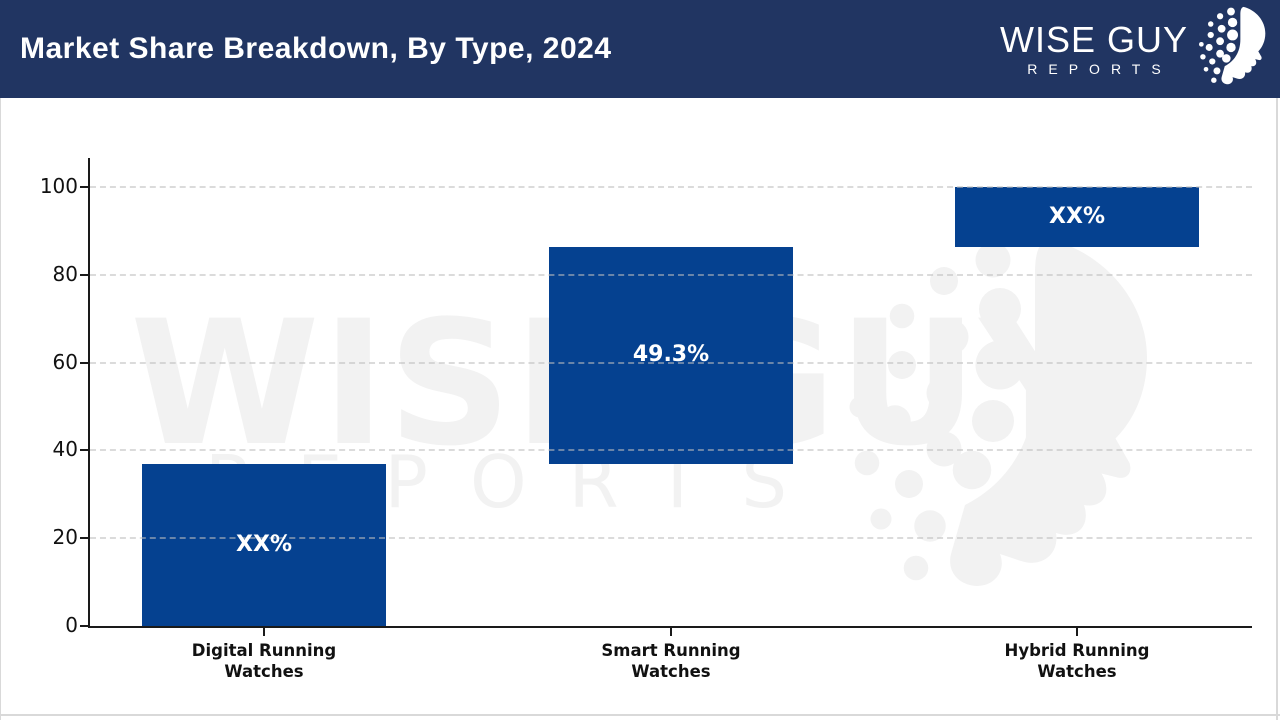  What do you see at coordinates (264, 661) in the screenshot?
I see `category-label: Digital Running Watches` at bounding box center [264, 661].